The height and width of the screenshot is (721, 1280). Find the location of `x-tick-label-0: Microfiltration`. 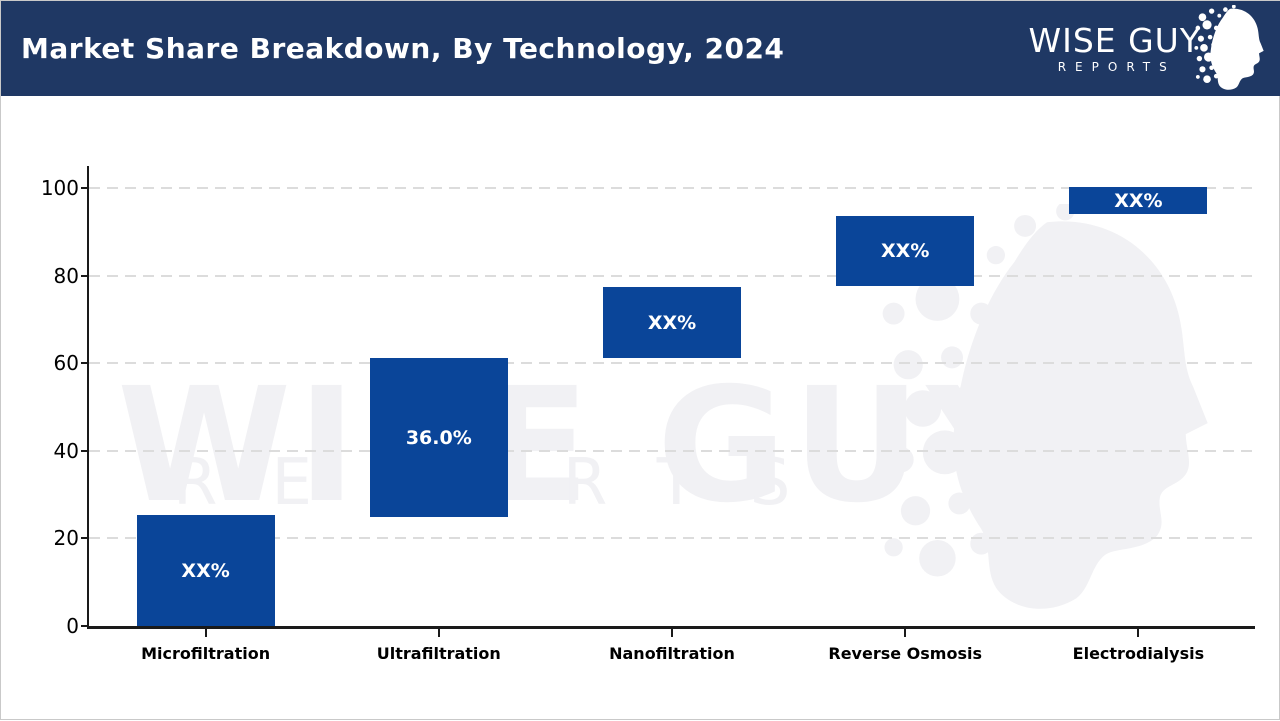

x-tick-label-0: Microfiltration is located at coordinates (206, 653).